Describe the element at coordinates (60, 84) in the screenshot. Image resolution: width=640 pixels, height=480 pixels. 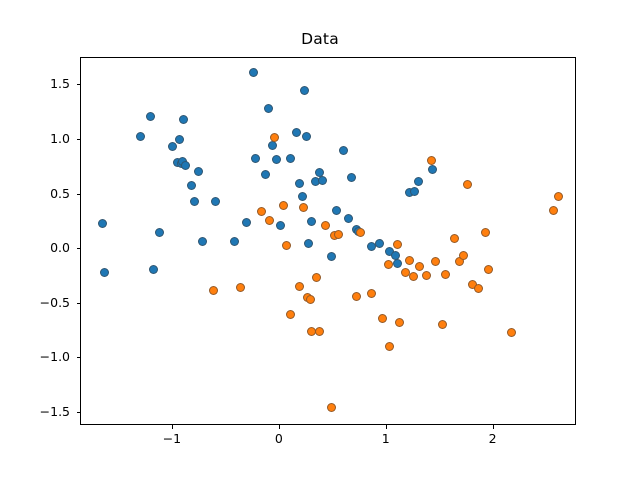
I see `y-tick-label: 1.5` at that location.